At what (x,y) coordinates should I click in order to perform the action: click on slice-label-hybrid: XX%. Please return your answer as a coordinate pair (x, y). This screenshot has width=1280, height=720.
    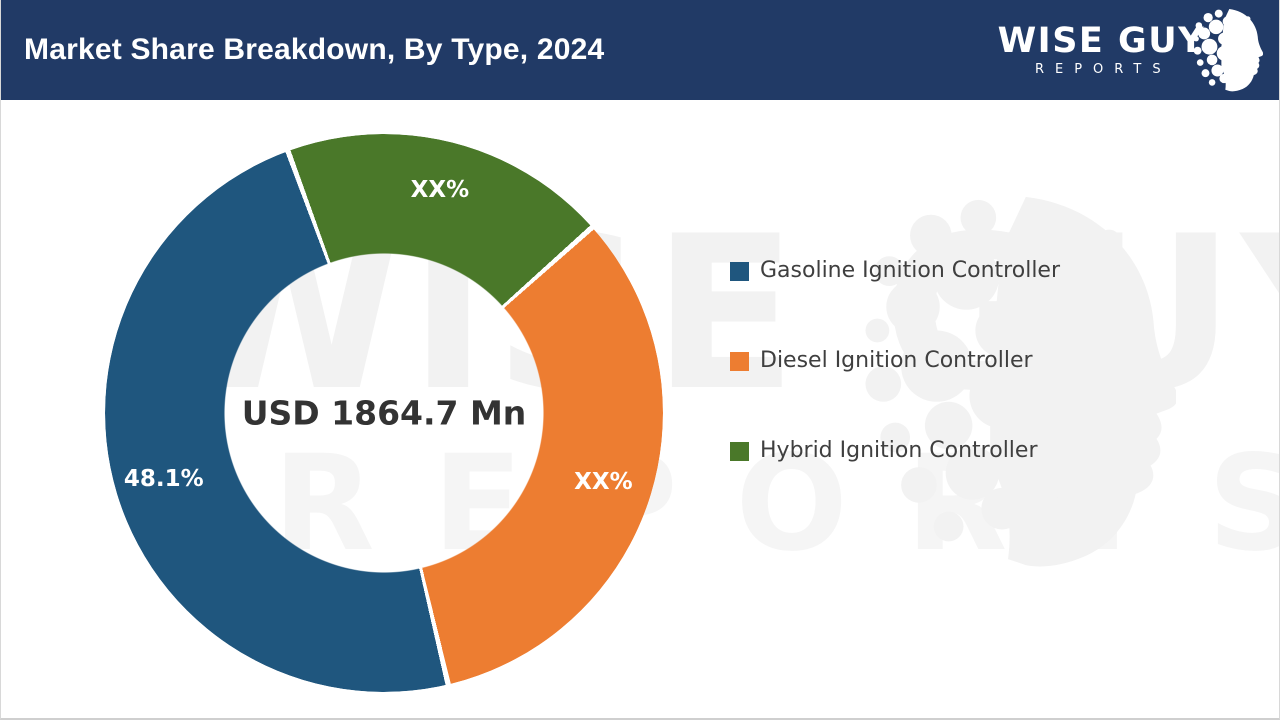
    Looking at the image, I should click on (440, 189).